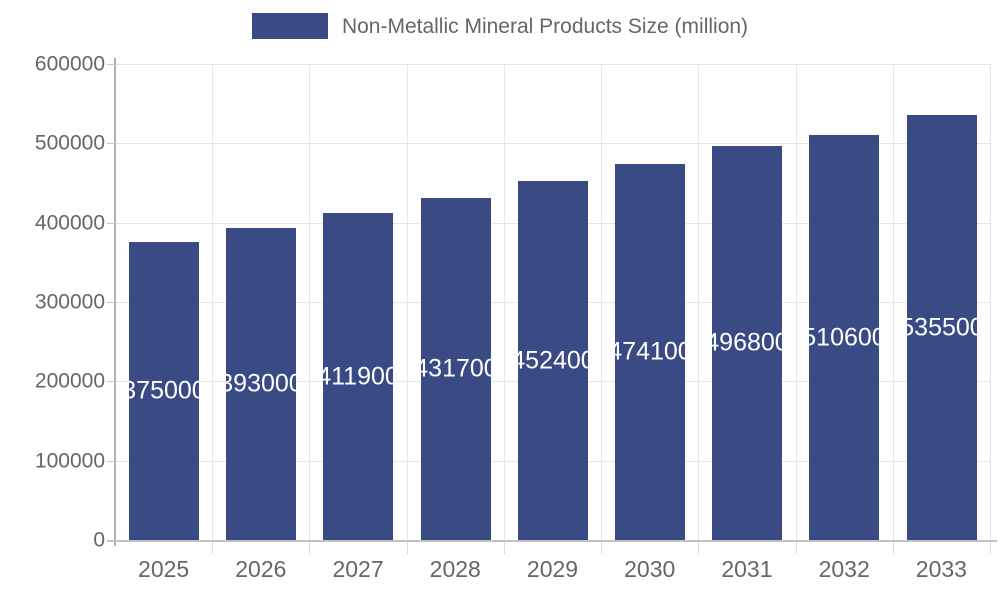  Describe the element at coordinates (552, 569) in the screenshot. I see `x-axis-tick-label: 2029` at that location.